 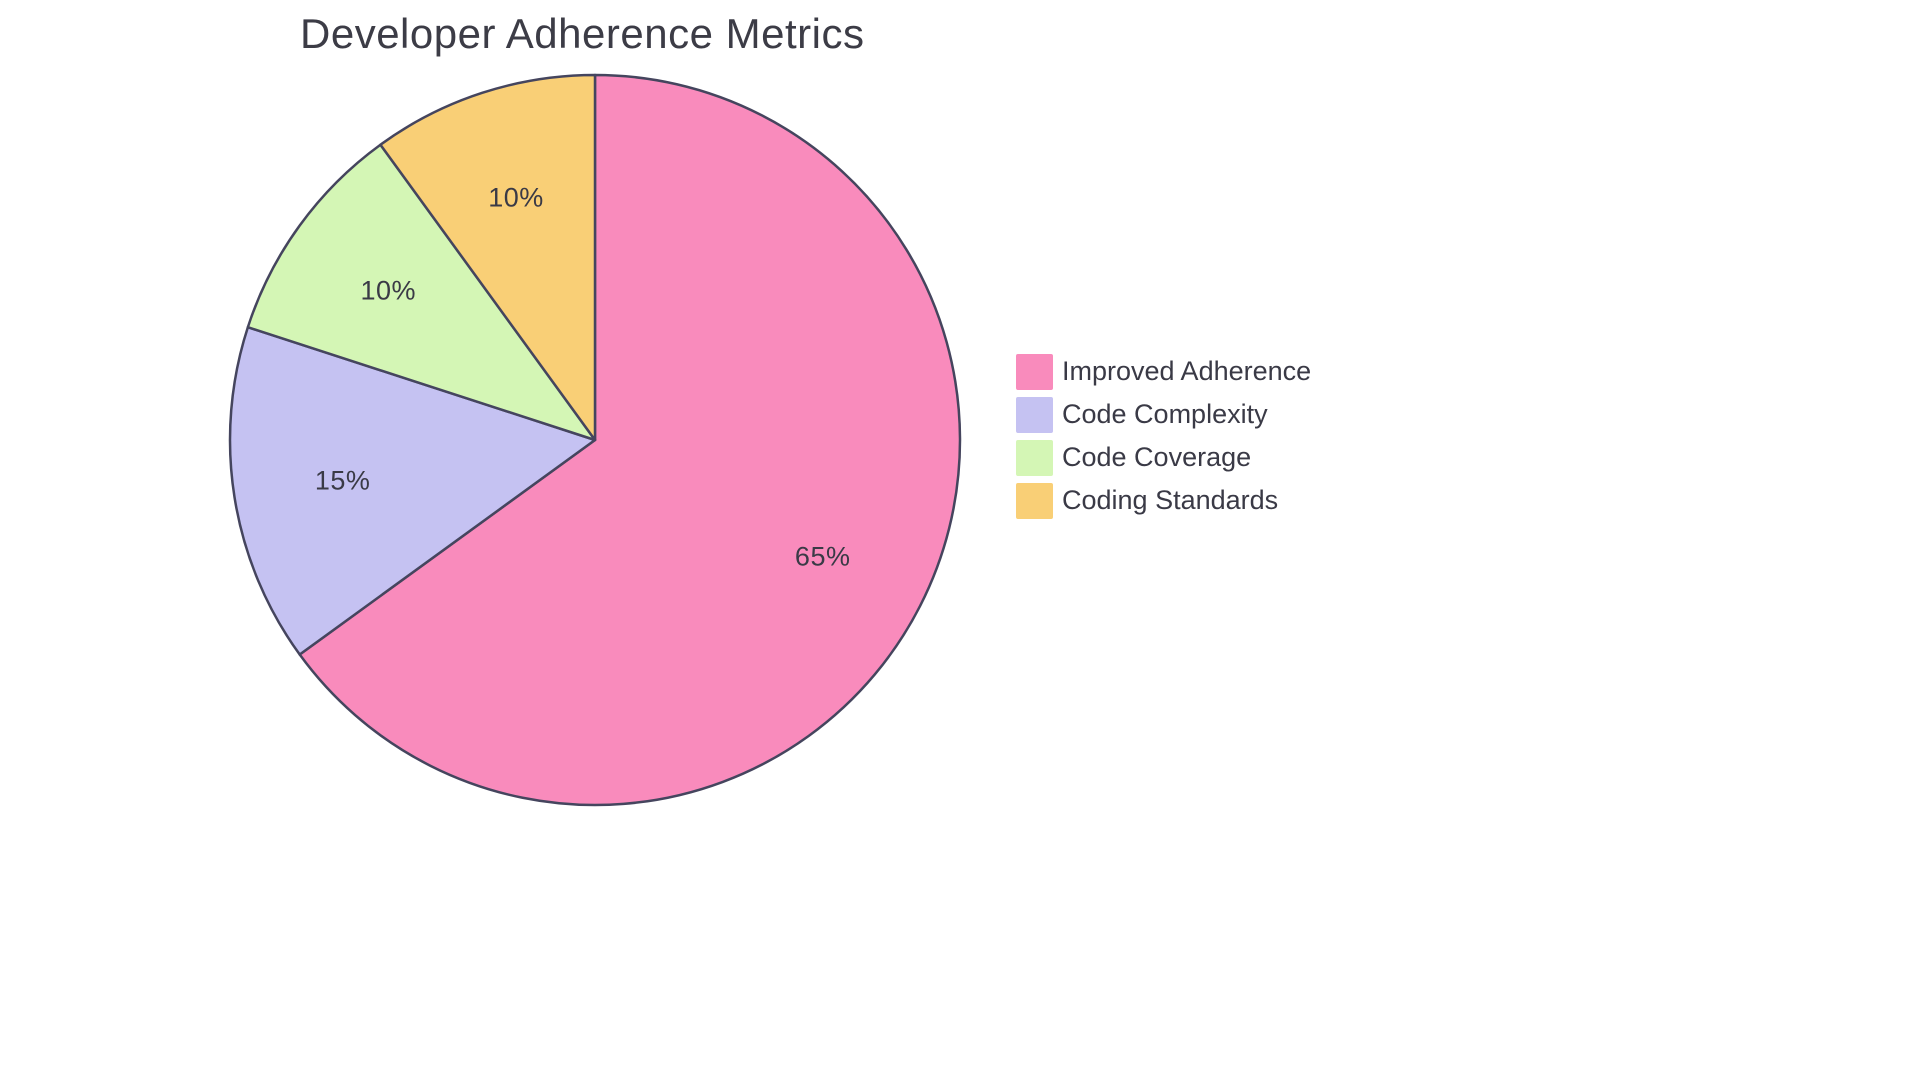 I want to click on legend-swatch-improved-adherence, so click(x=1034, y=371).